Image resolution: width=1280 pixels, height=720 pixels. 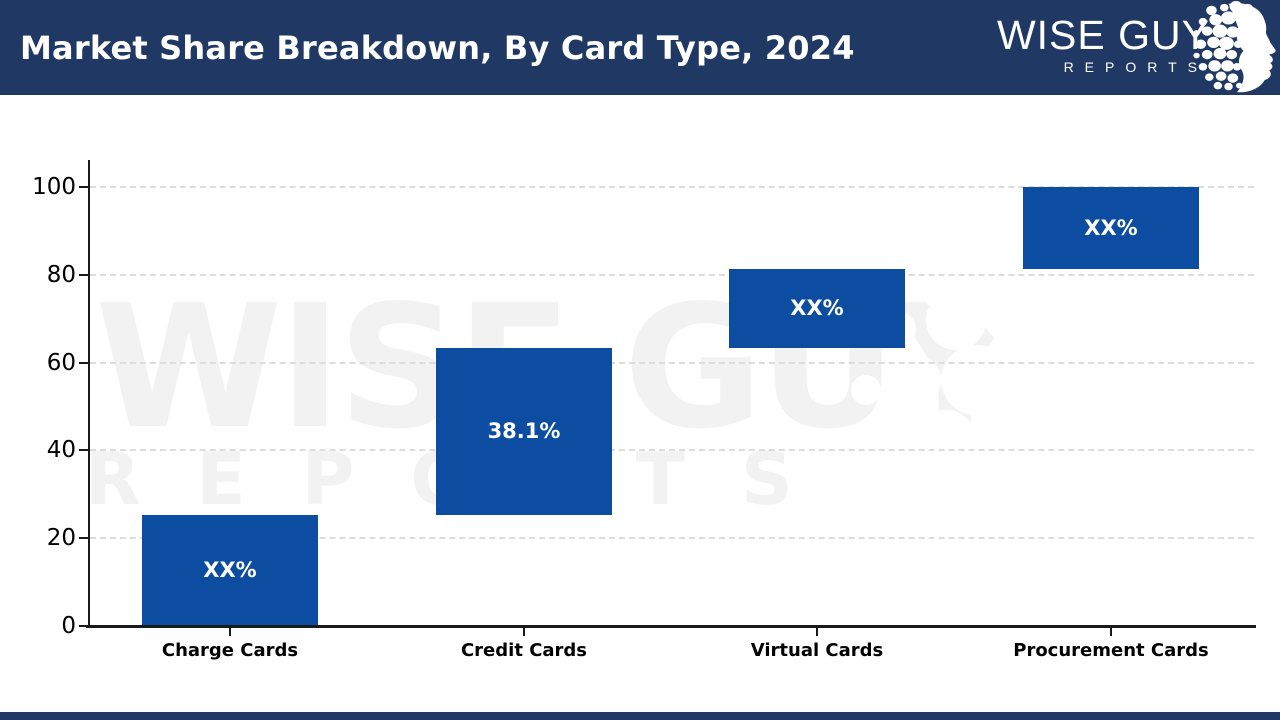 I want to click on y-tick-label: 100, so click(x=54, y=187).